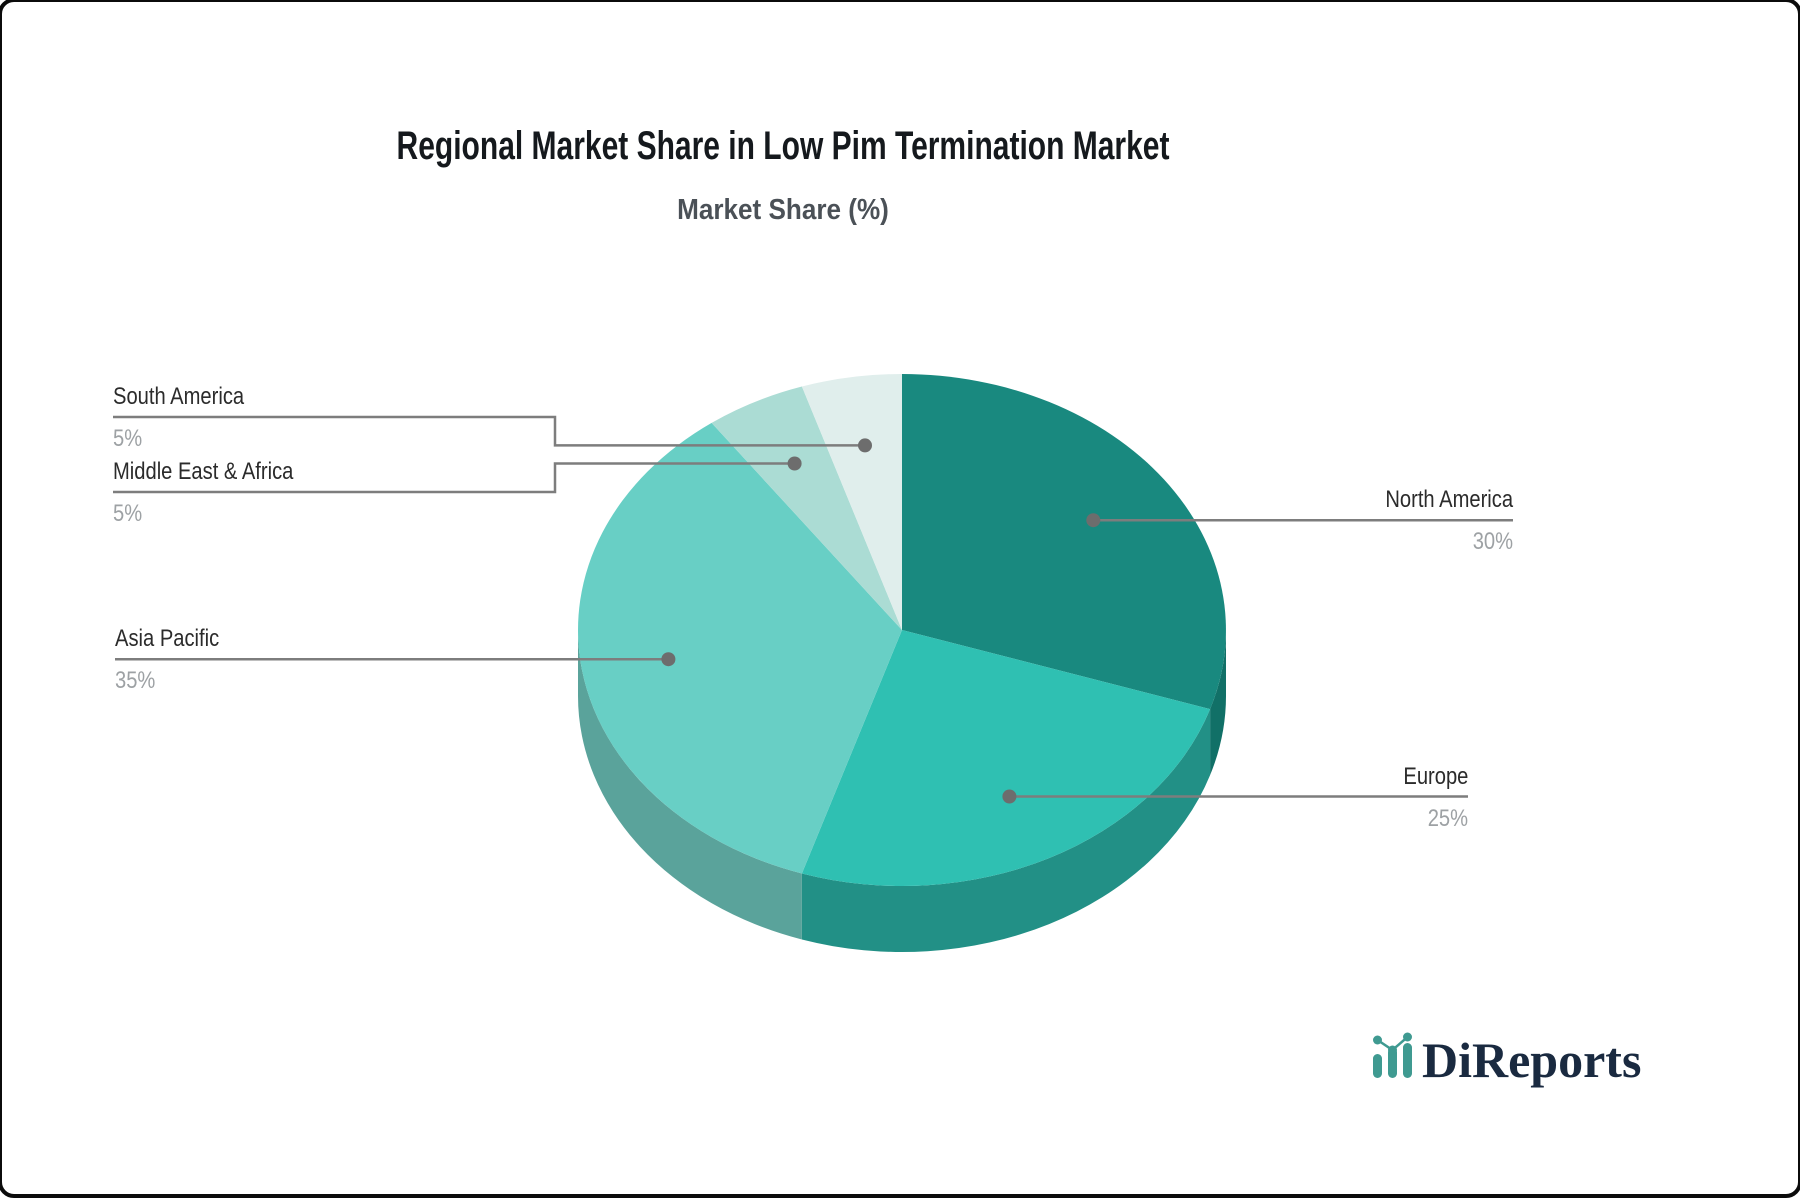 The image size is (1800, 1198). What do you see at coordinates (689, 785) in the screenshot?
I see `pie-side-asia-pacific` at bounding box center [689, 785].